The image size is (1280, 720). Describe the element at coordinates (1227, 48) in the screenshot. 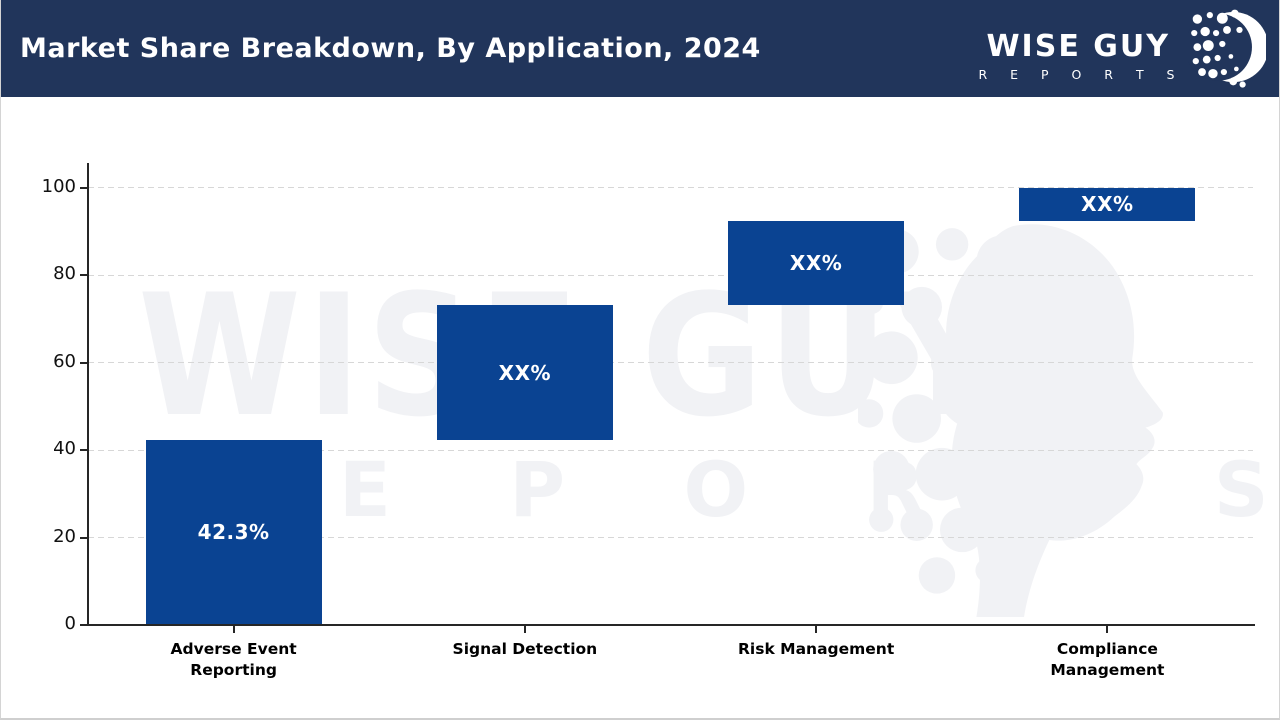

I see `dotted-head-profile-icon` at that location.